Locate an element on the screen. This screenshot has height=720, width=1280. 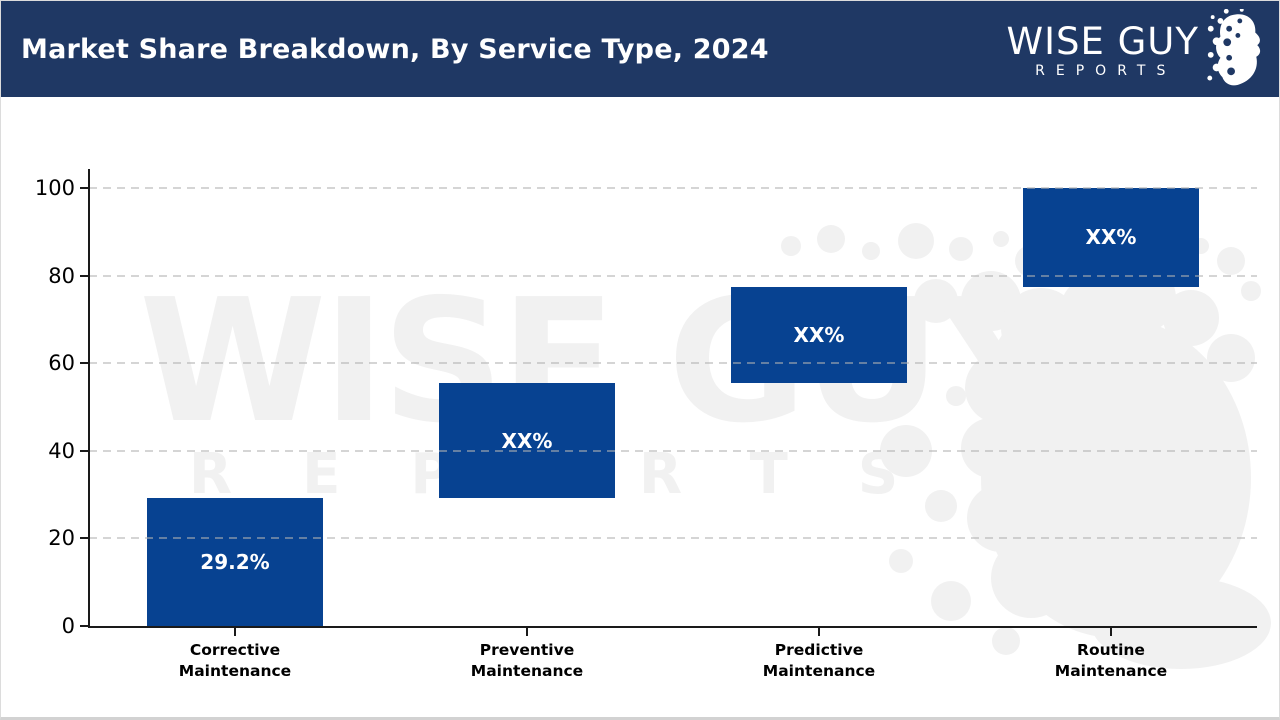
brand-logo-text: WISE GUY REPORTS is located at coordinates (1103, 50).